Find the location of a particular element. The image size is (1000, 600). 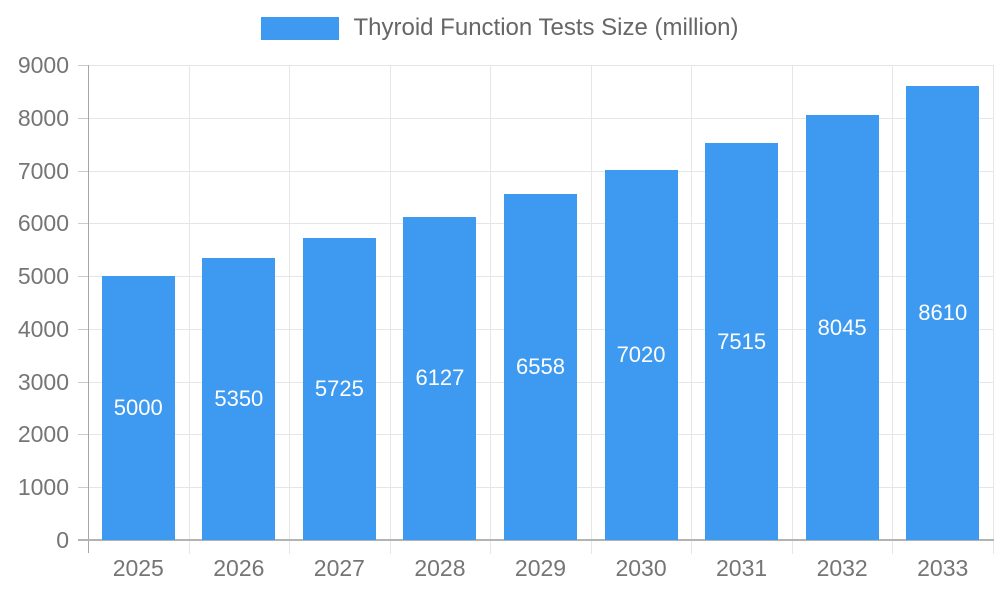

x-axis-tick-label: 2032 is located at coordinates (842, 568).